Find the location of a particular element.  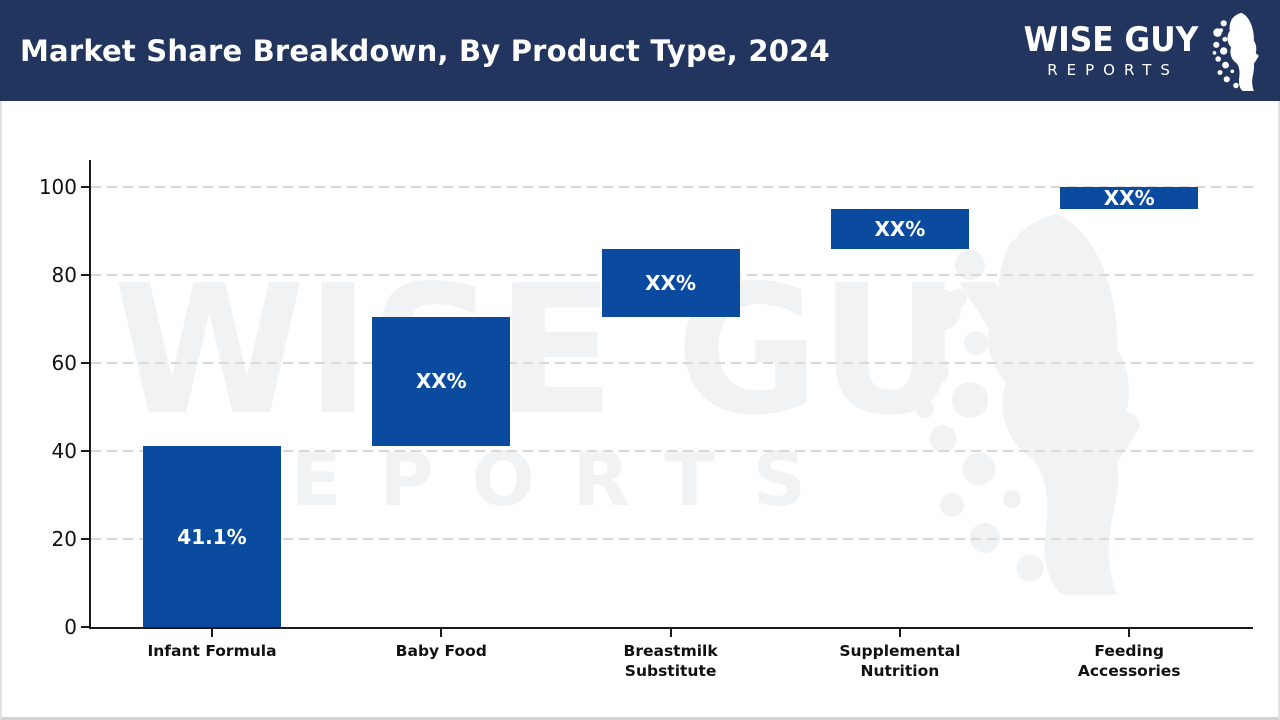

bar-value-label-baby-food: XX% is located at coordinates (441, 381).